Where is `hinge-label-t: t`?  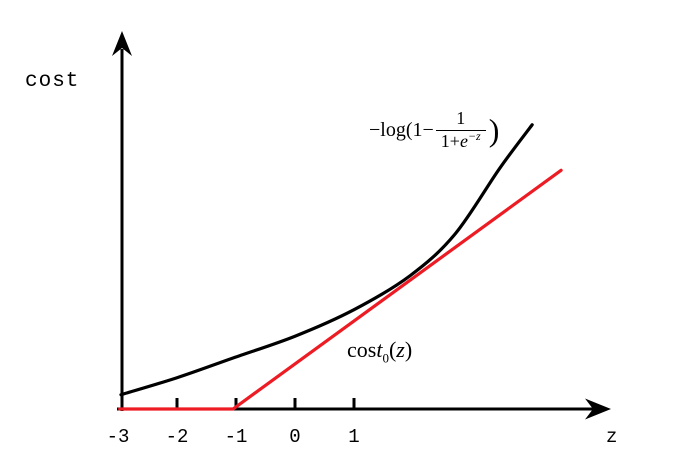 hinge-label-t: t is located at coordinates (379, 349).